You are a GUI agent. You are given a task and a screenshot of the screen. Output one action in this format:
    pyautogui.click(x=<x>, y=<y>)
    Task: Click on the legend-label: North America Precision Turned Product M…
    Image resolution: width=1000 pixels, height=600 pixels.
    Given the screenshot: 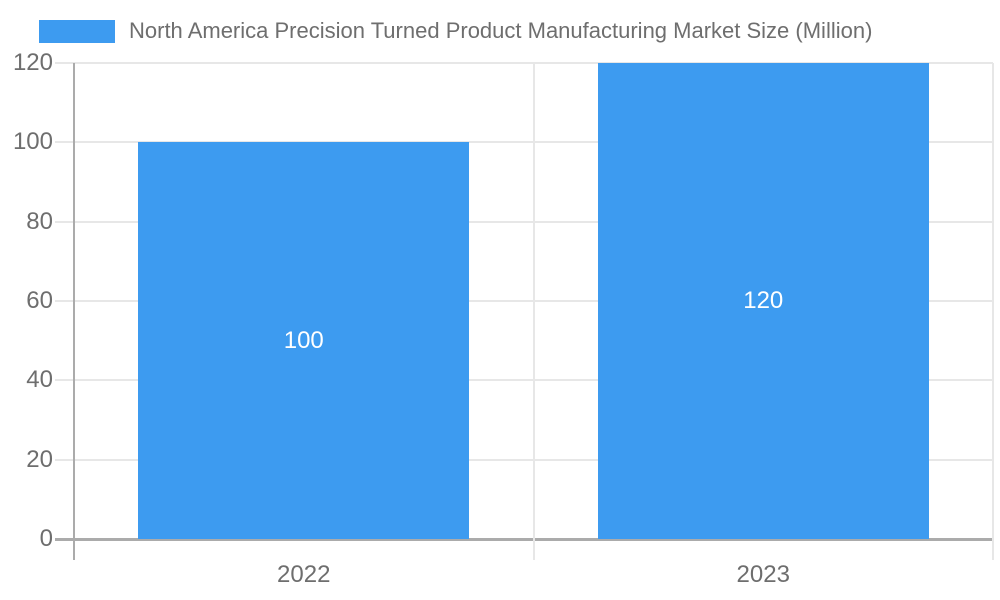 What is the action you would take?
    pyautogui.click(x=501, y=30)
    